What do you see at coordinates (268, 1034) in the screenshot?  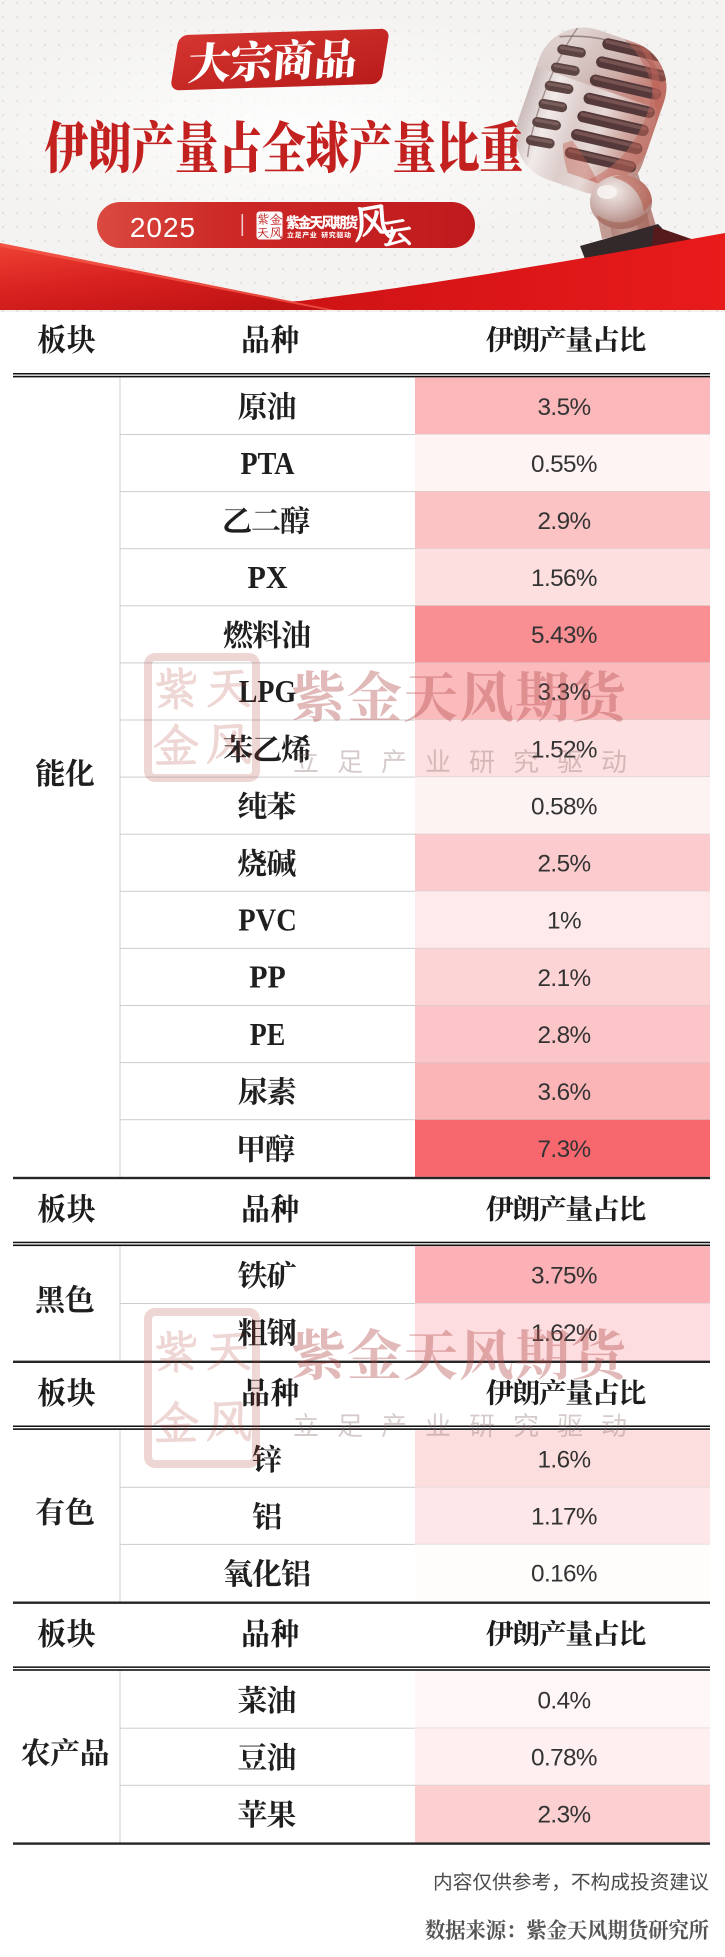 I see `svg-text: PE` at bounding box center [268, 1034].